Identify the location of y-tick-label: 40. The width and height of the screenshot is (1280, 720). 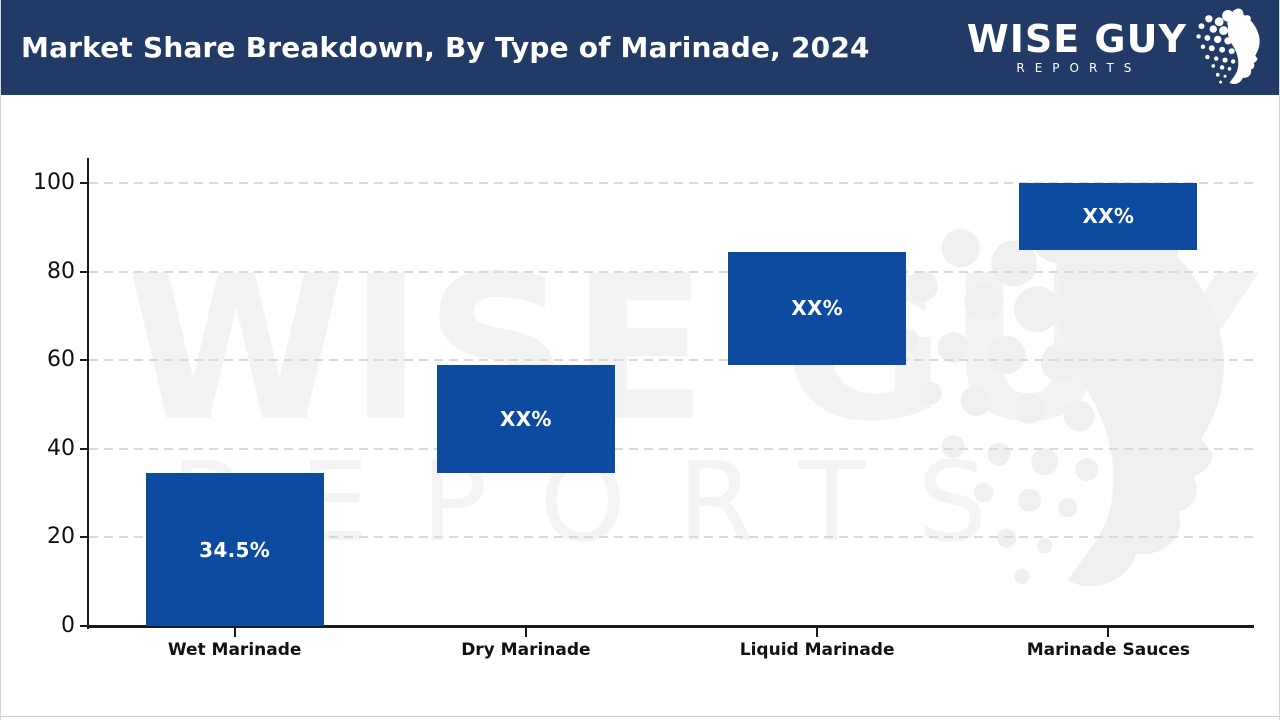
(61, 448).